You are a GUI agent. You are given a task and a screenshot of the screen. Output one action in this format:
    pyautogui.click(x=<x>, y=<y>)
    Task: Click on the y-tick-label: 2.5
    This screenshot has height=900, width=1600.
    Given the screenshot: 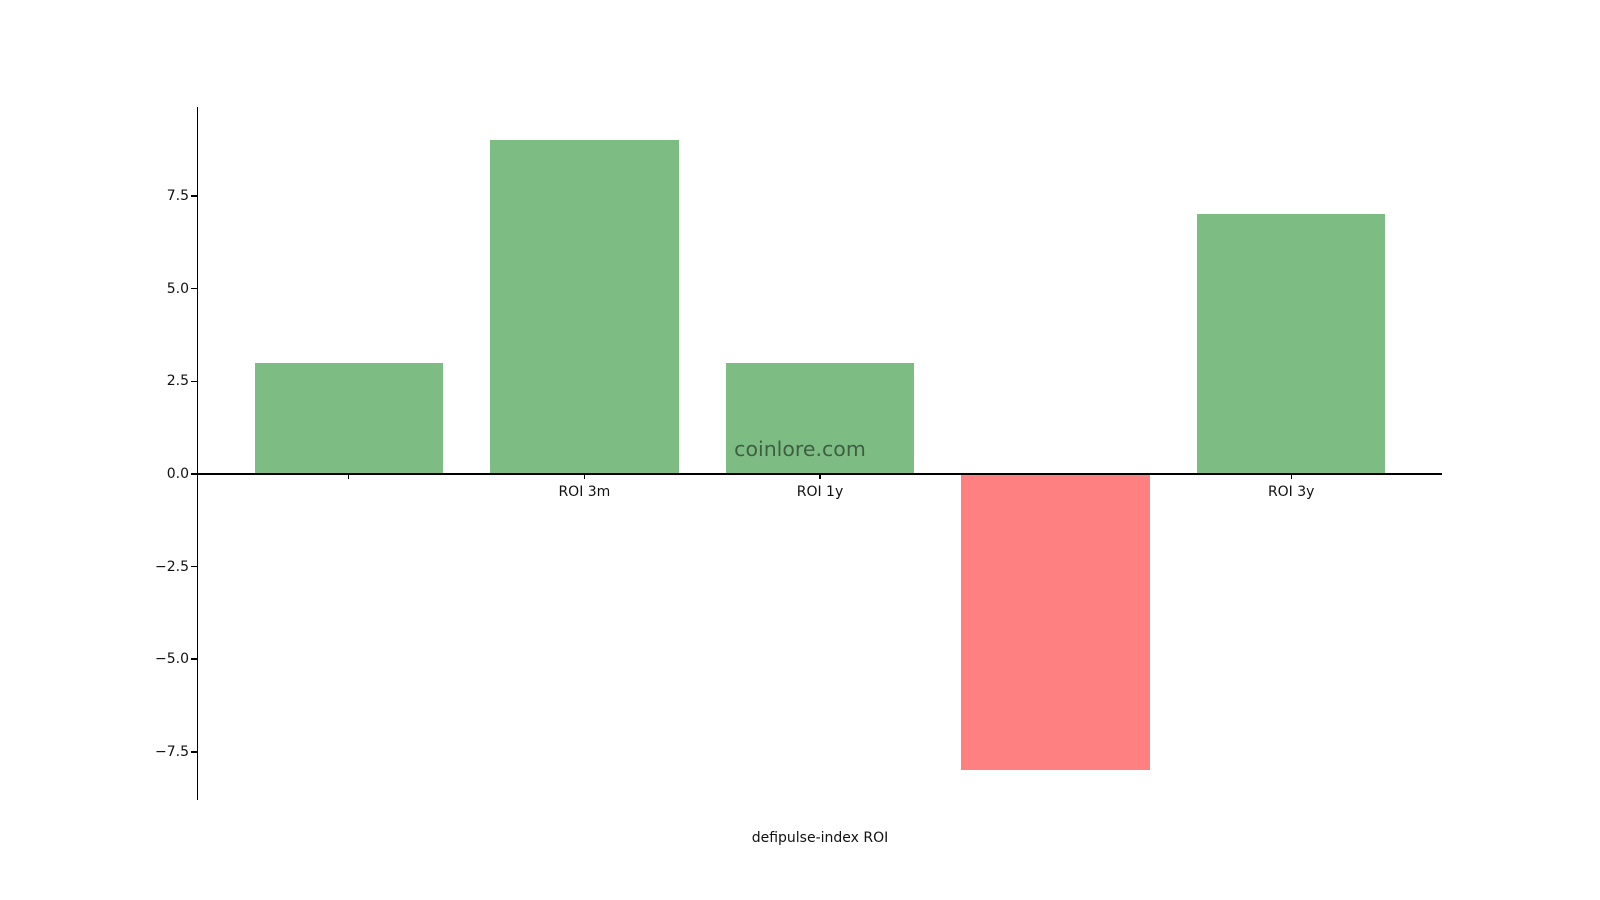 What is the action you would take?
    pyautogui.click(x=177, y=381)
    